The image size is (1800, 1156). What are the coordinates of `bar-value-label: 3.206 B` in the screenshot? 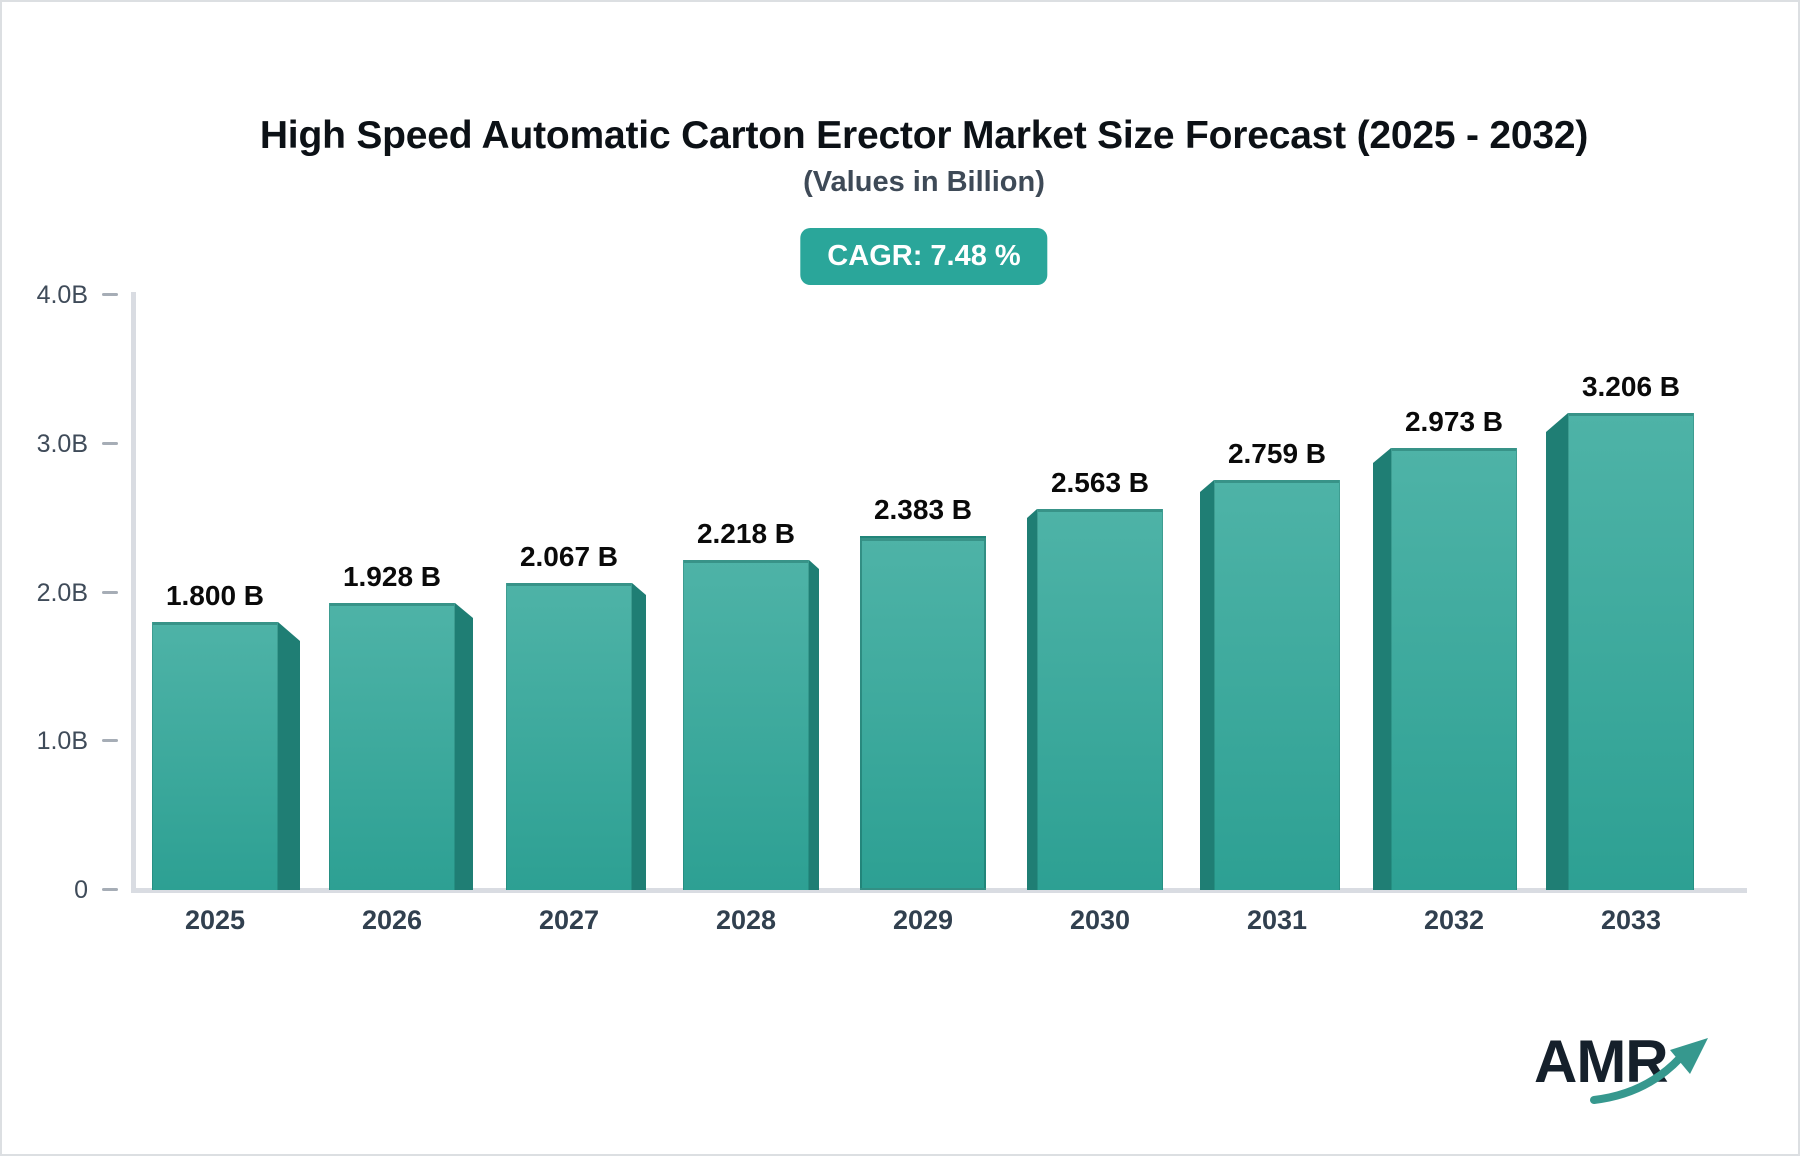 It's located at (1631, 386).